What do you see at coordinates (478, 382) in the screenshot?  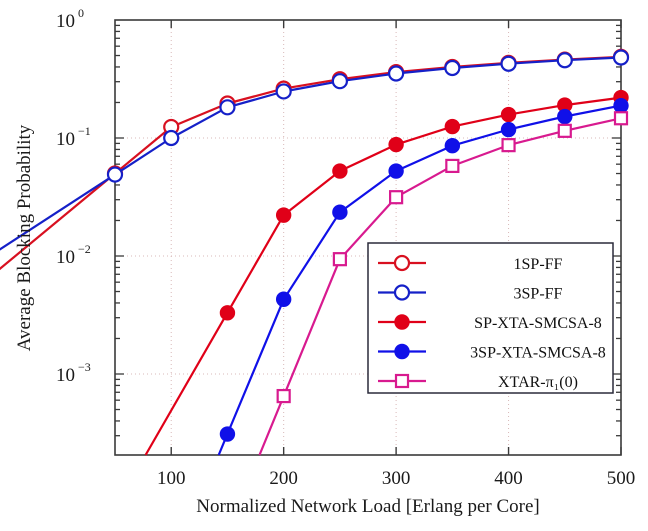 I see `legend-entry-4: XTAR-π₁(0)` at bounding box center [478, 382].